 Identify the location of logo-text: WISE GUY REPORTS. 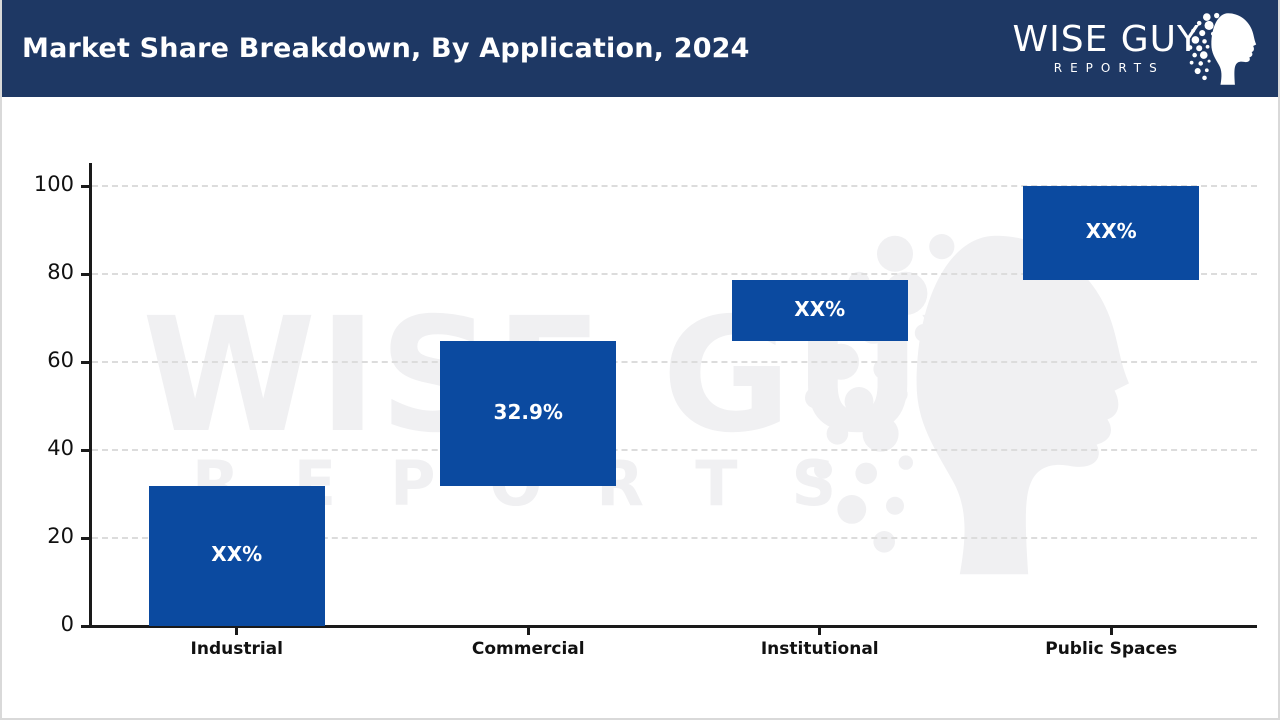
(1106, 47).